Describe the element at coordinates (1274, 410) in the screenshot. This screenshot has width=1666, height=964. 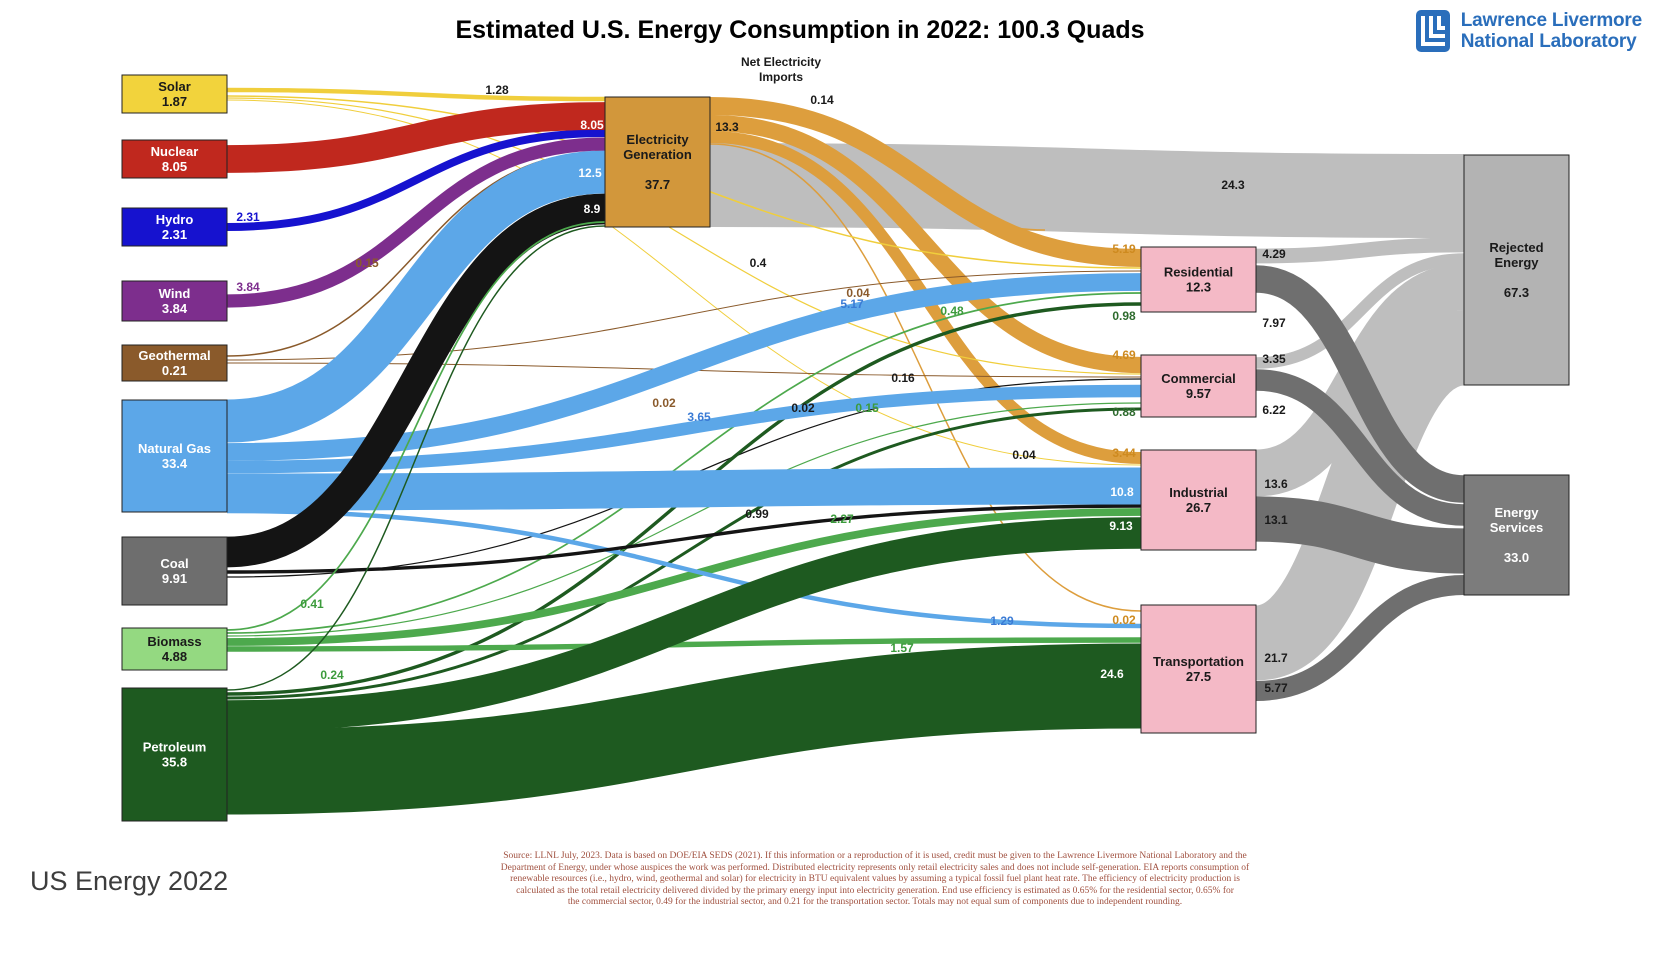
I see `flow-value-commercial-to-energy-services: 6.22` at that location.